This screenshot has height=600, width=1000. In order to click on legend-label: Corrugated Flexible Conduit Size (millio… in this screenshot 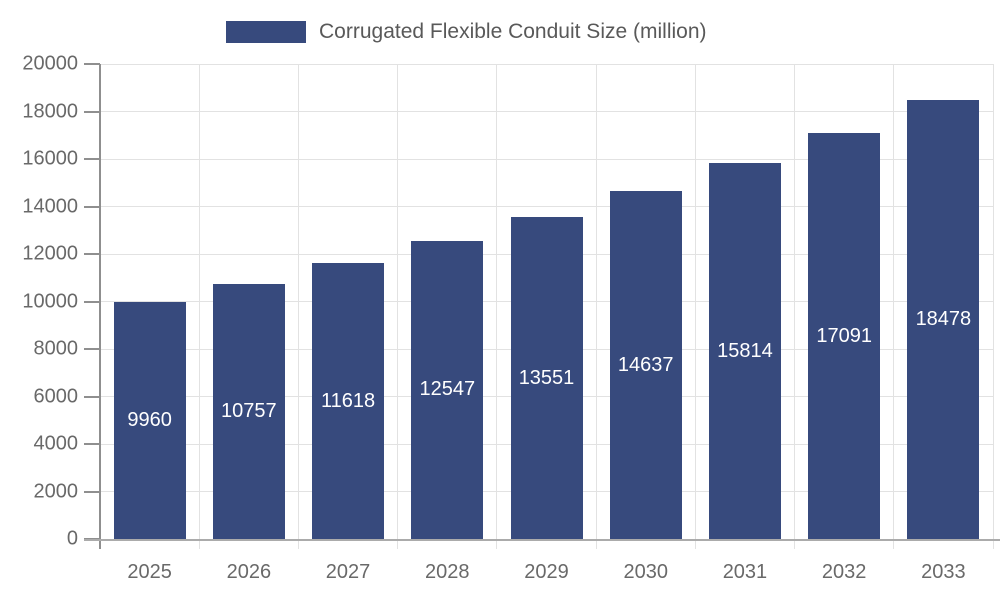, I will do `click(513, 31)`.